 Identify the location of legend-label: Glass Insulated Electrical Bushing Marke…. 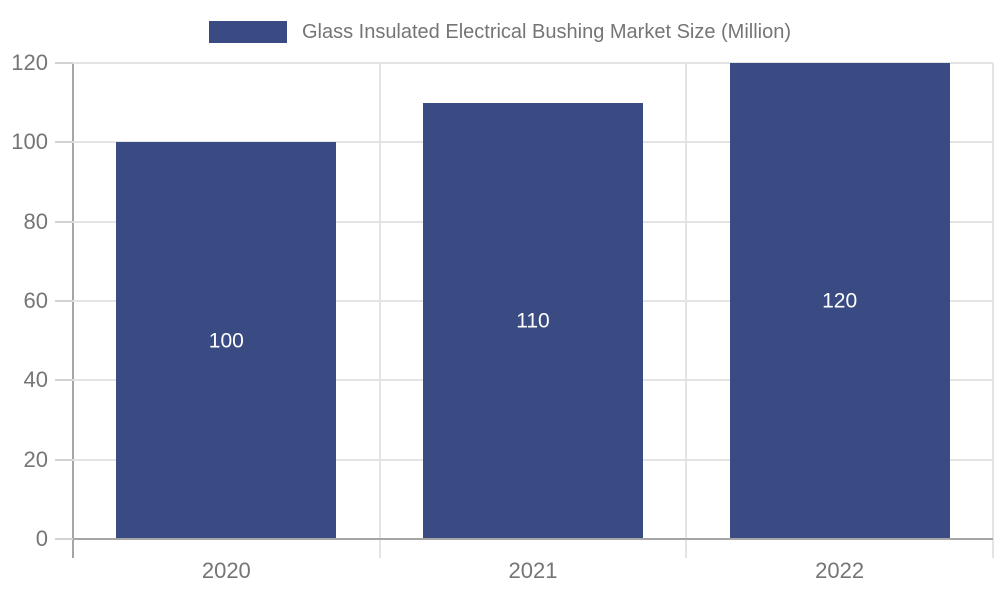
(546, 31).